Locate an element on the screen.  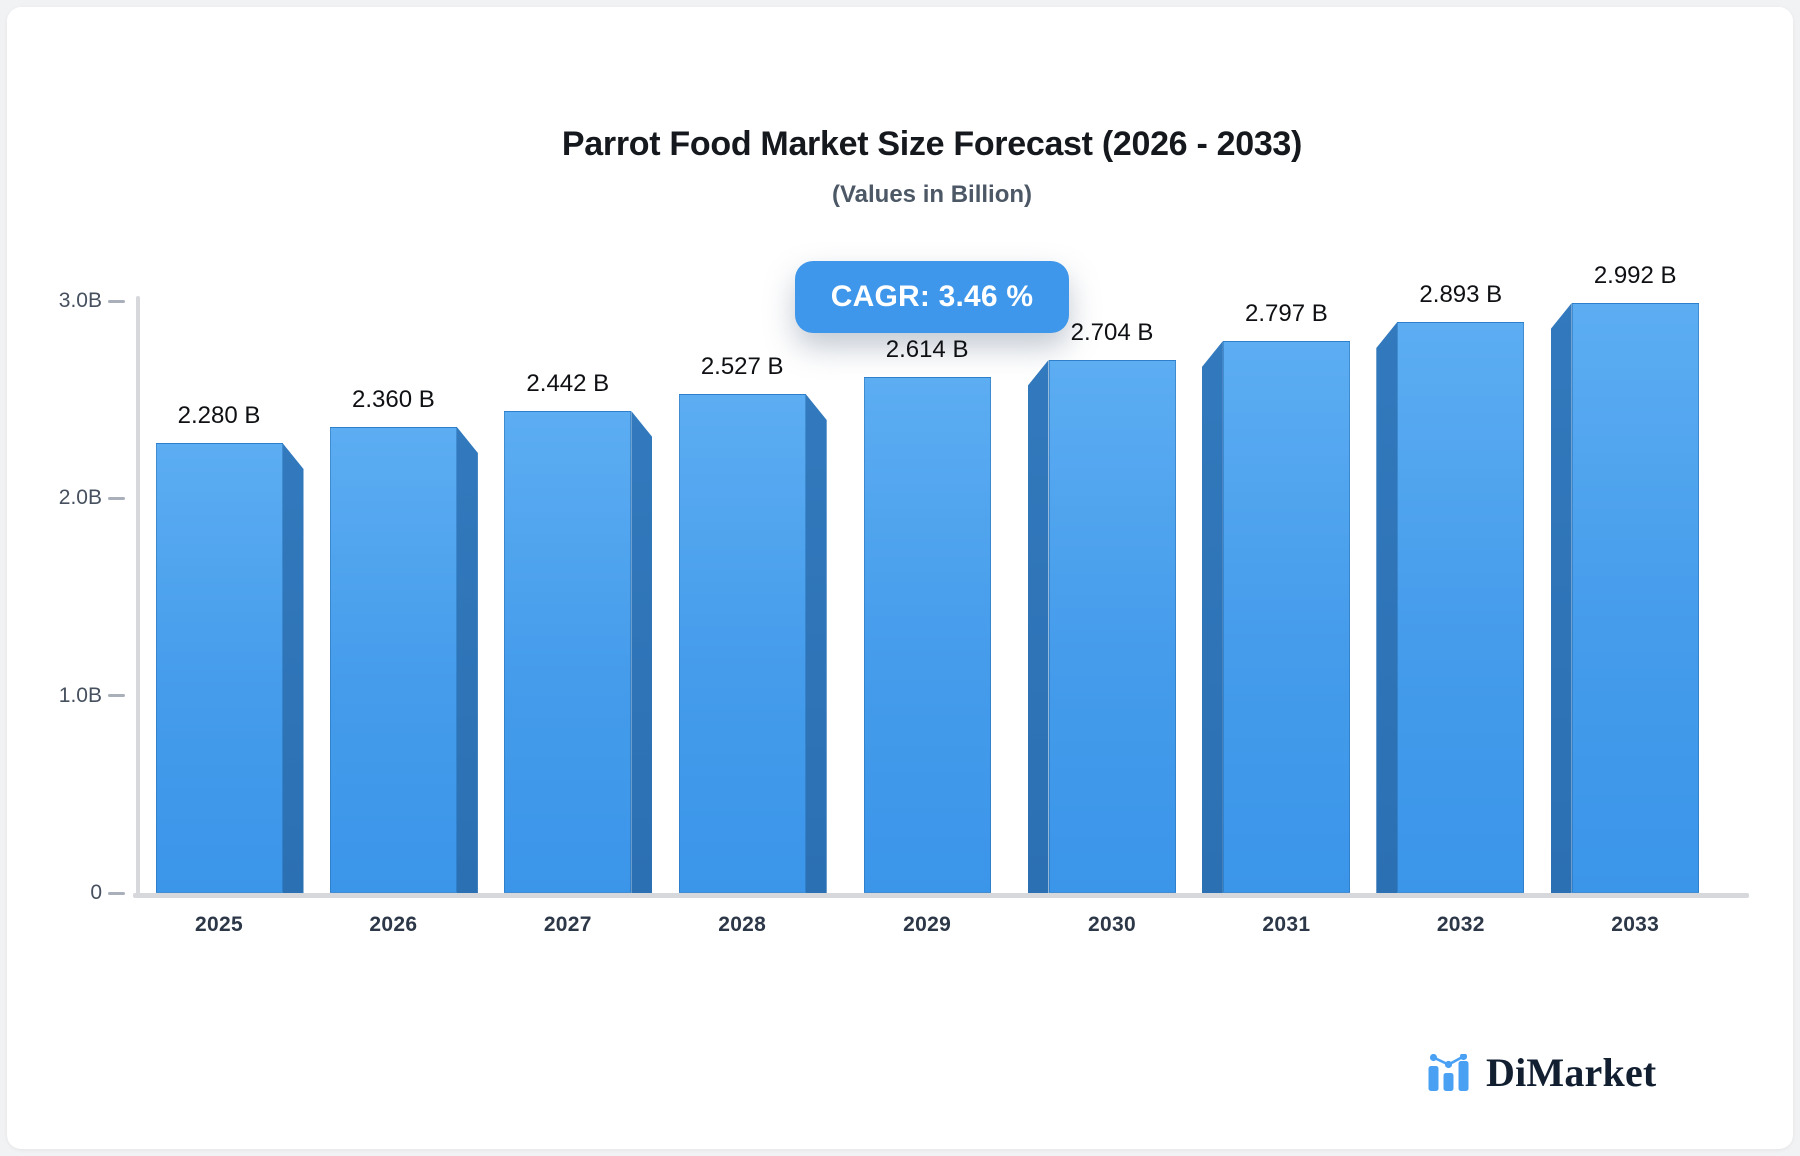
bar-value-label: 2.527 B is located at coordinates (742, 366).